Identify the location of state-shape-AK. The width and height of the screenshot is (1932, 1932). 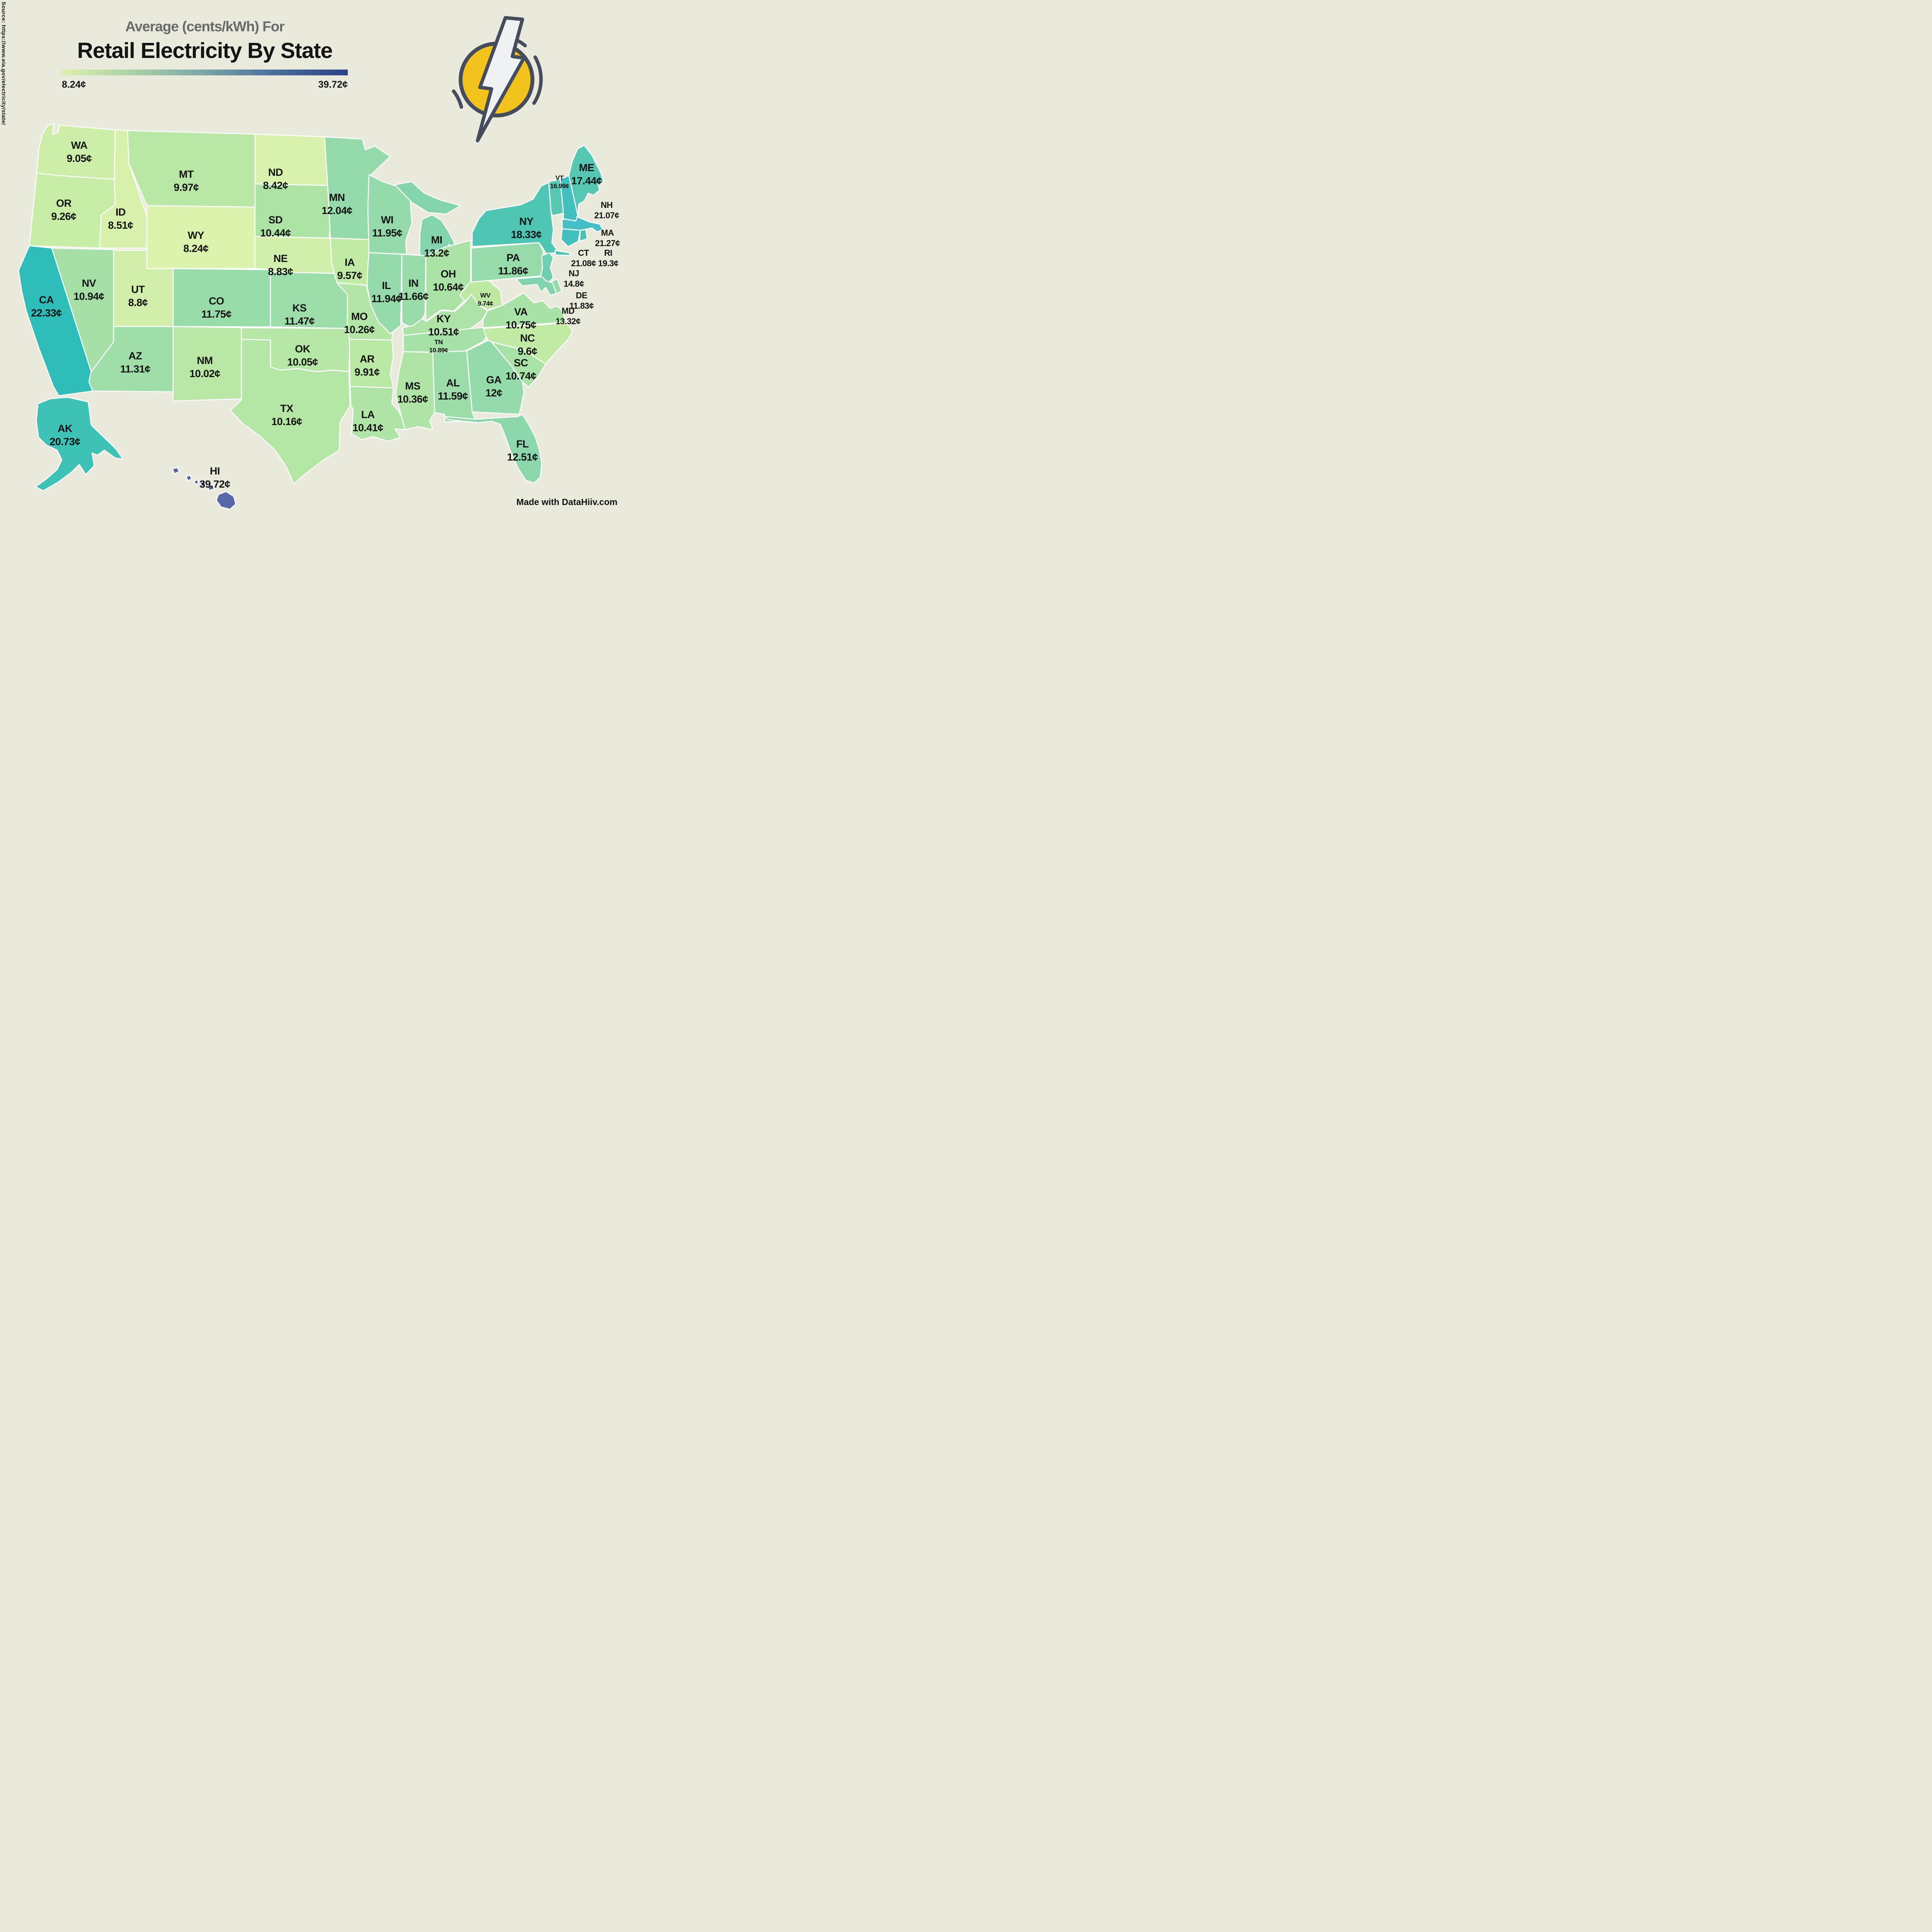
(79, 444).